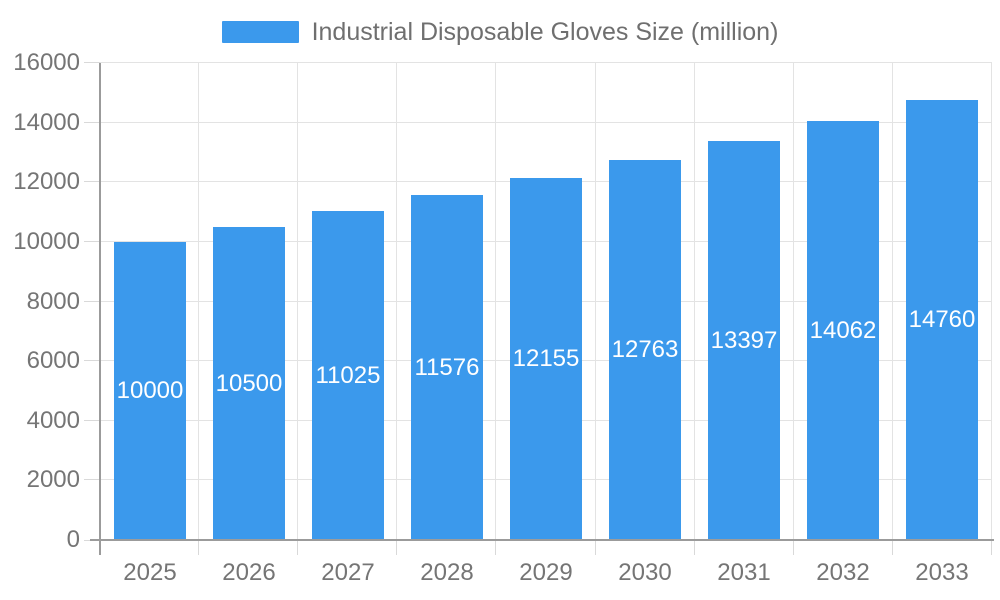 The width and height of the screenshot is (1000, 600). Describe the element at coordinates (73, 539) in the screenshot. I see `y-tick-label: 0` at that location.